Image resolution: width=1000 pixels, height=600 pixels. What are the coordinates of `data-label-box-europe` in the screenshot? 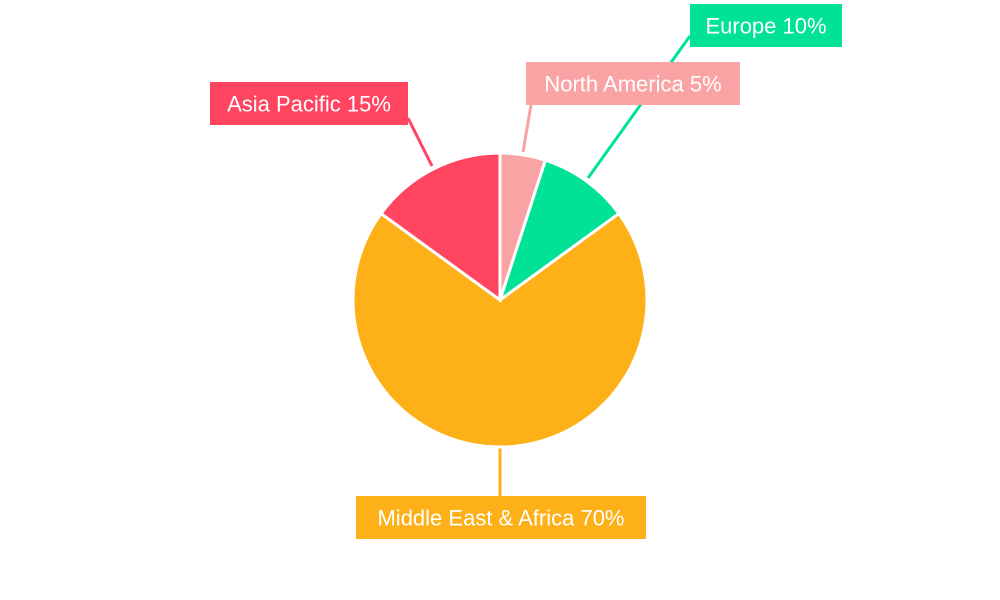 It's located at (766, 25).